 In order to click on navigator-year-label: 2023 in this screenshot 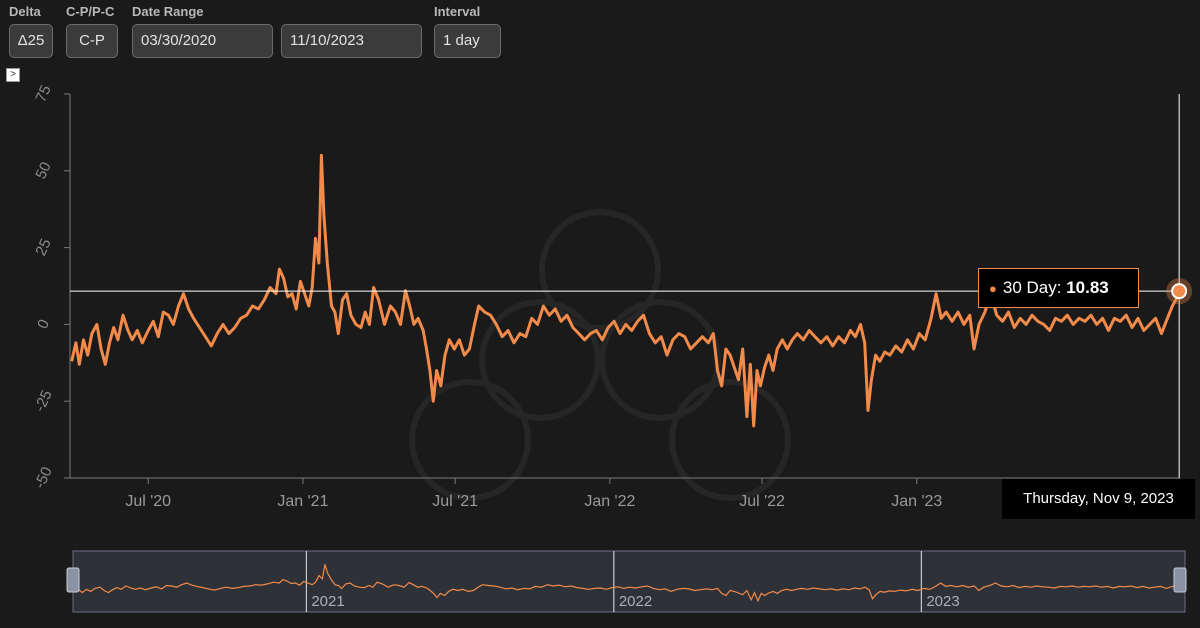, I will do `click(942, 601)`.